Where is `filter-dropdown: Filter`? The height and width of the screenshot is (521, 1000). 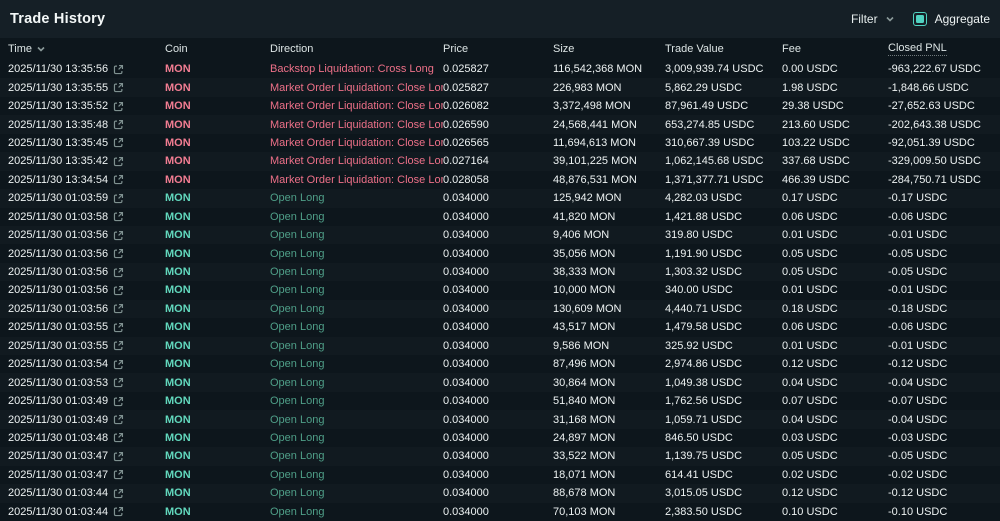
filter-dropdown: Filter is located at coordinates (873, 19).